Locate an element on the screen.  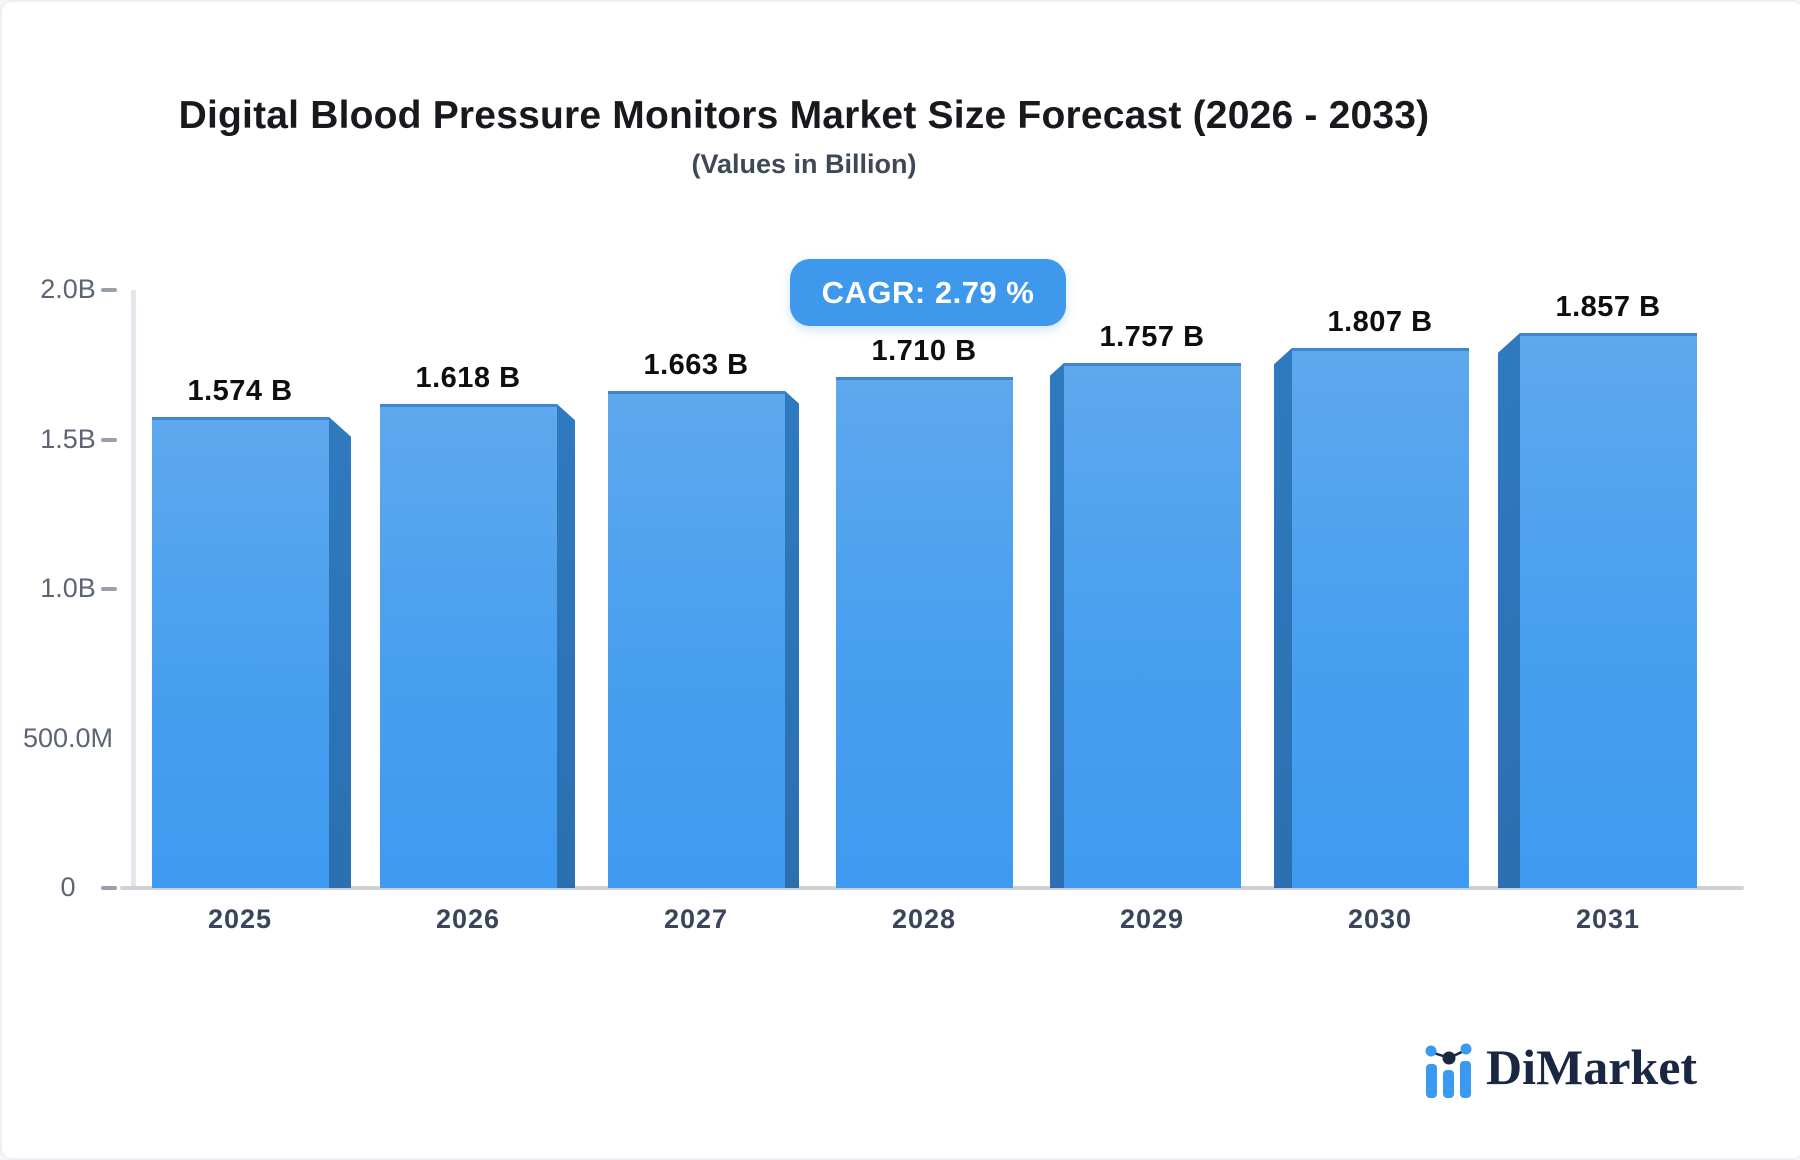
bar-2030 is located at coordinates (1371, 617).